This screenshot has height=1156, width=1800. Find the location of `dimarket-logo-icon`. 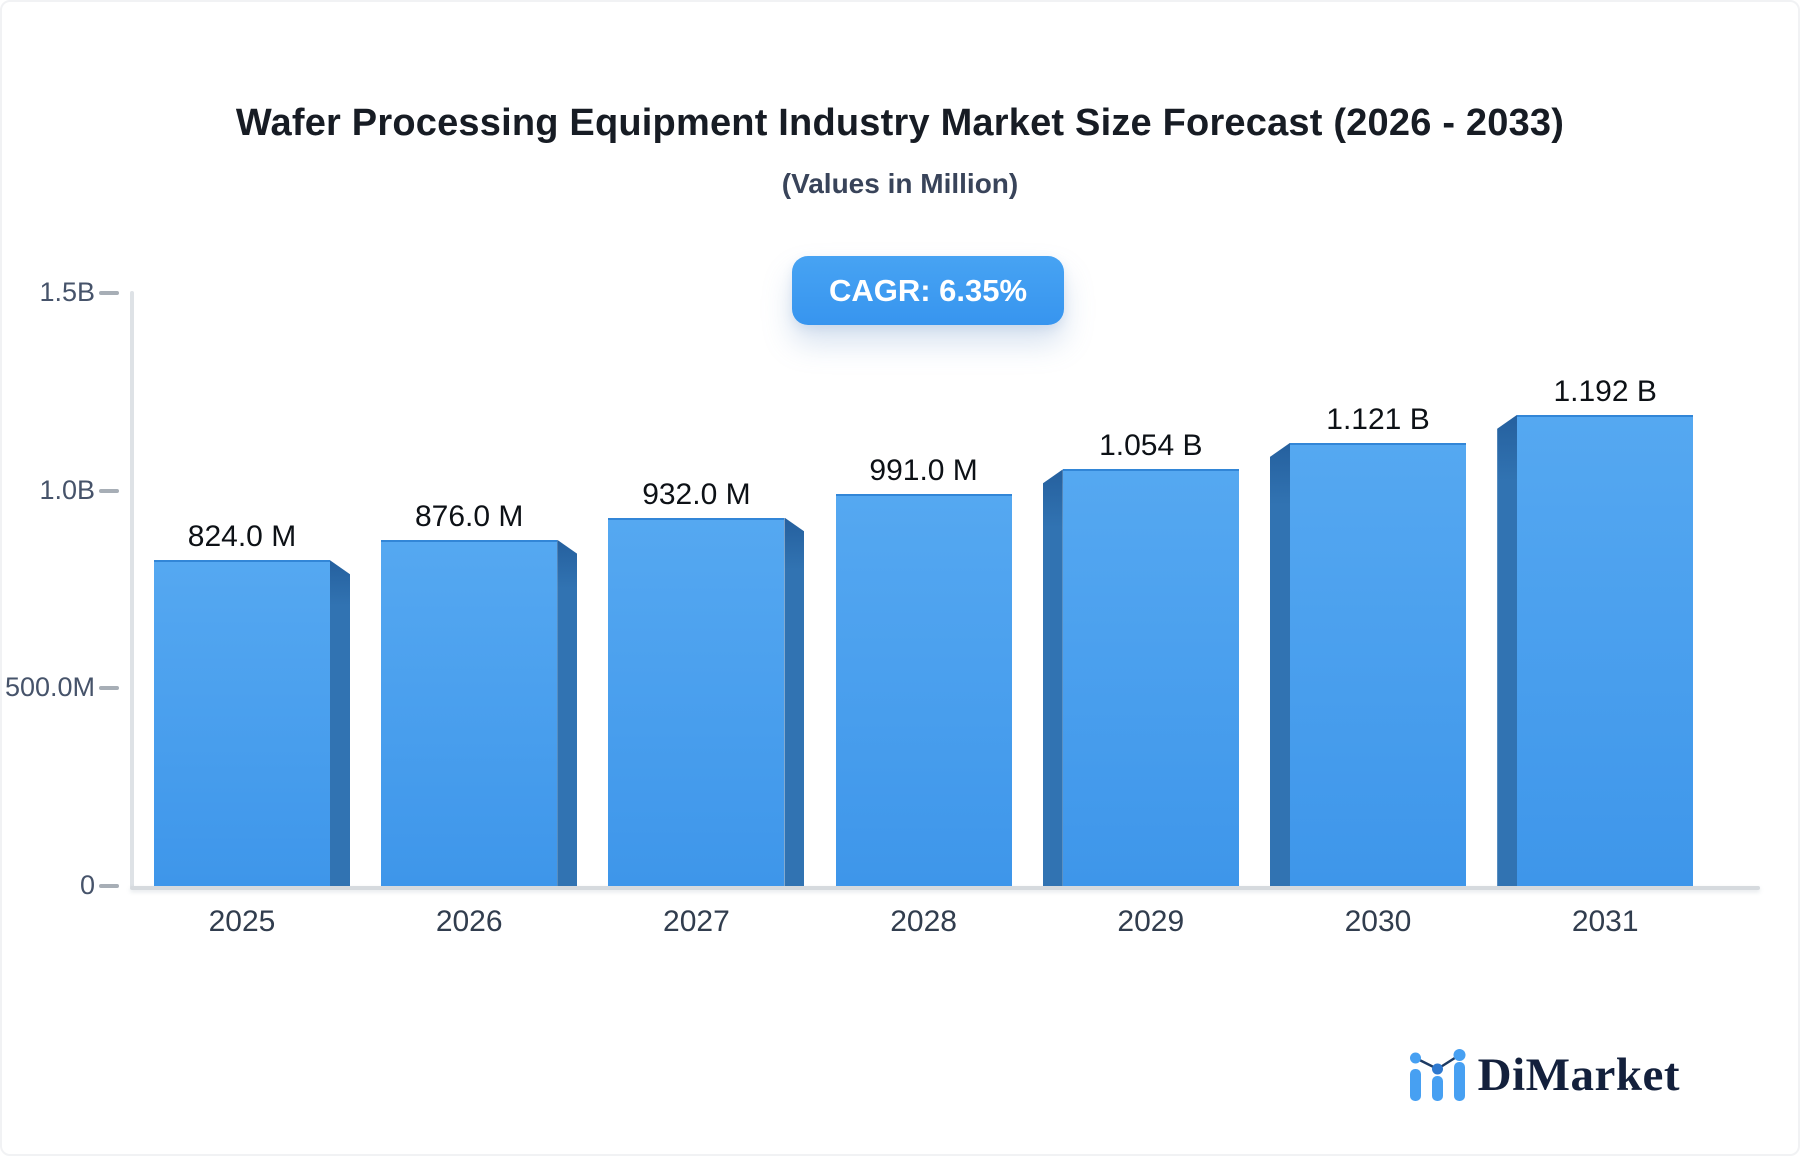

dimarket-logo-icon is located at coordinates (1437, 1075).